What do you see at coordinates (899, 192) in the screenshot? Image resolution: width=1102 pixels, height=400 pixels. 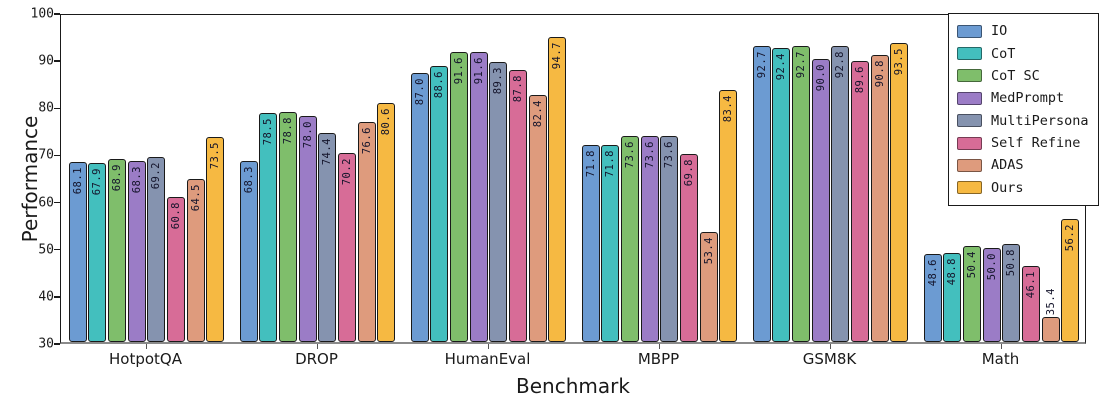 I see `bar-ours-gsm8k: 93.5` at bounding box center [899, 192].